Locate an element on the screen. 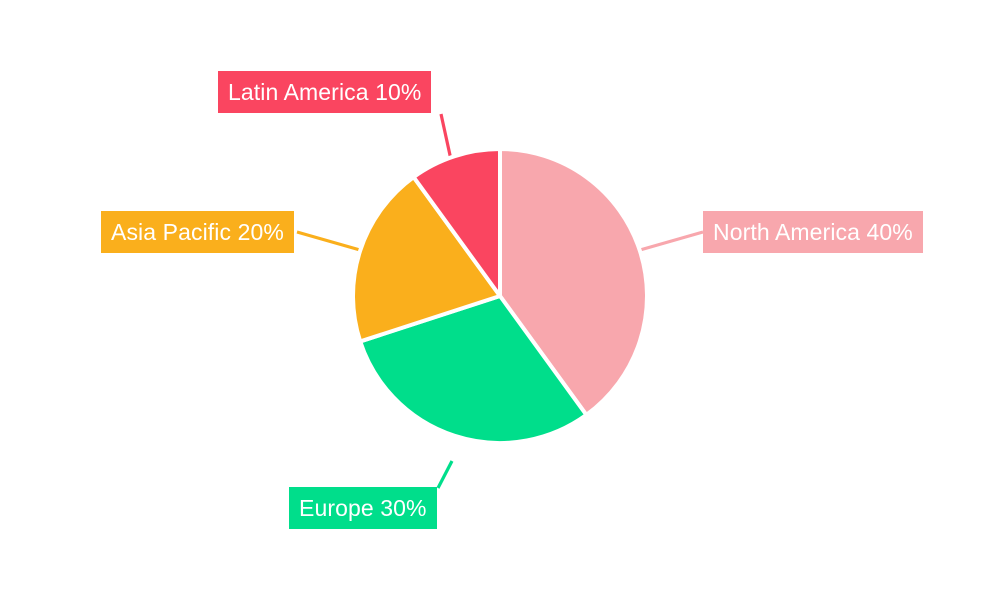 The width and height of the screenshot is (1000, 600). pie-label-latin-america-text: Latin America 10% is located at coordinates (325, 91).